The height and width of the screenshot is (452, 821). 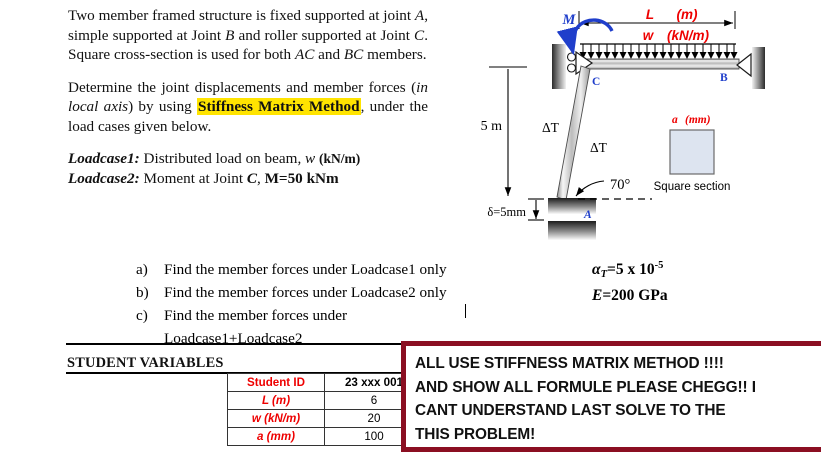 I want to click on paragraph1-member-bc: BC, so click(x=353, y=54).